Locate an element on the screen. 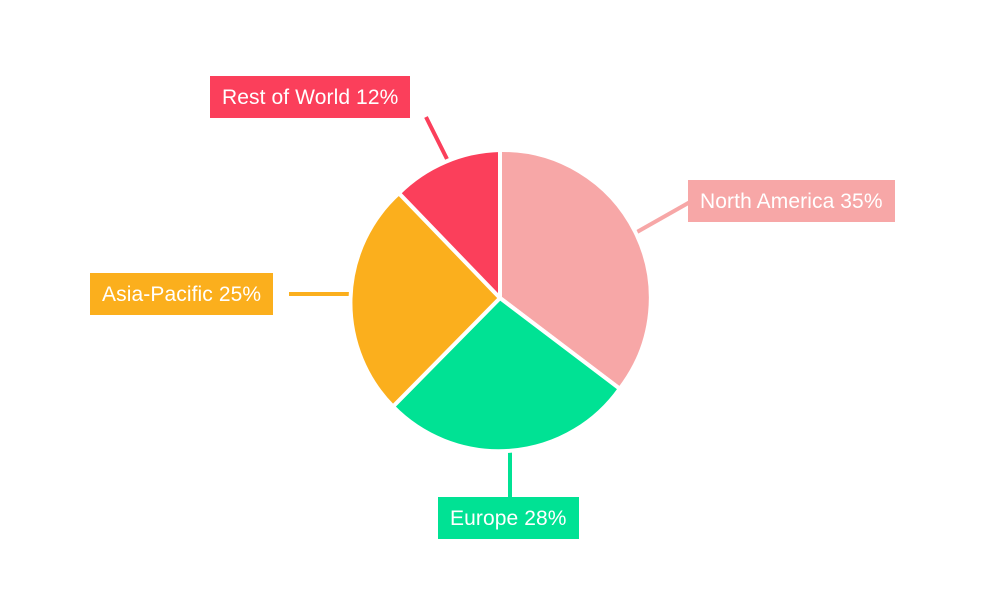  pie-label-asia-pacific: Asia-Pacific 25% is located at coordinates (182, 294).